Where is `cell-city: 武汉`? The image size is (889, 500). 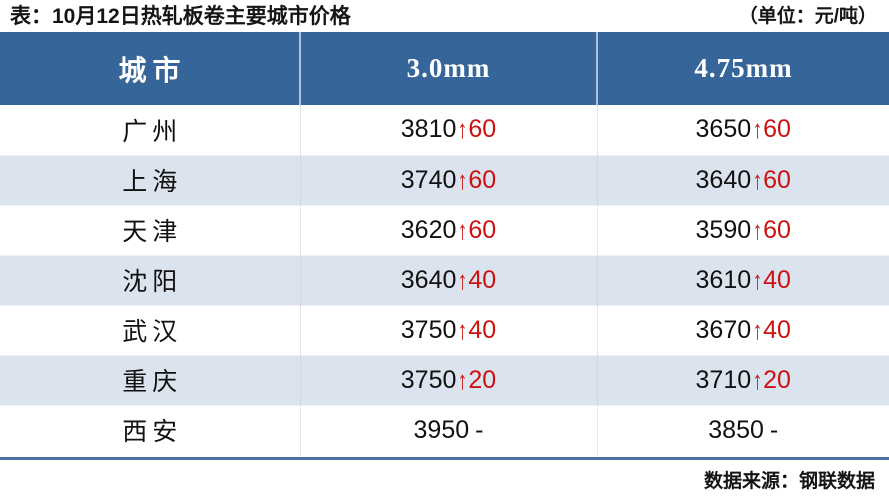 cell-city: 武汉 is located at coordinates (150, 330).